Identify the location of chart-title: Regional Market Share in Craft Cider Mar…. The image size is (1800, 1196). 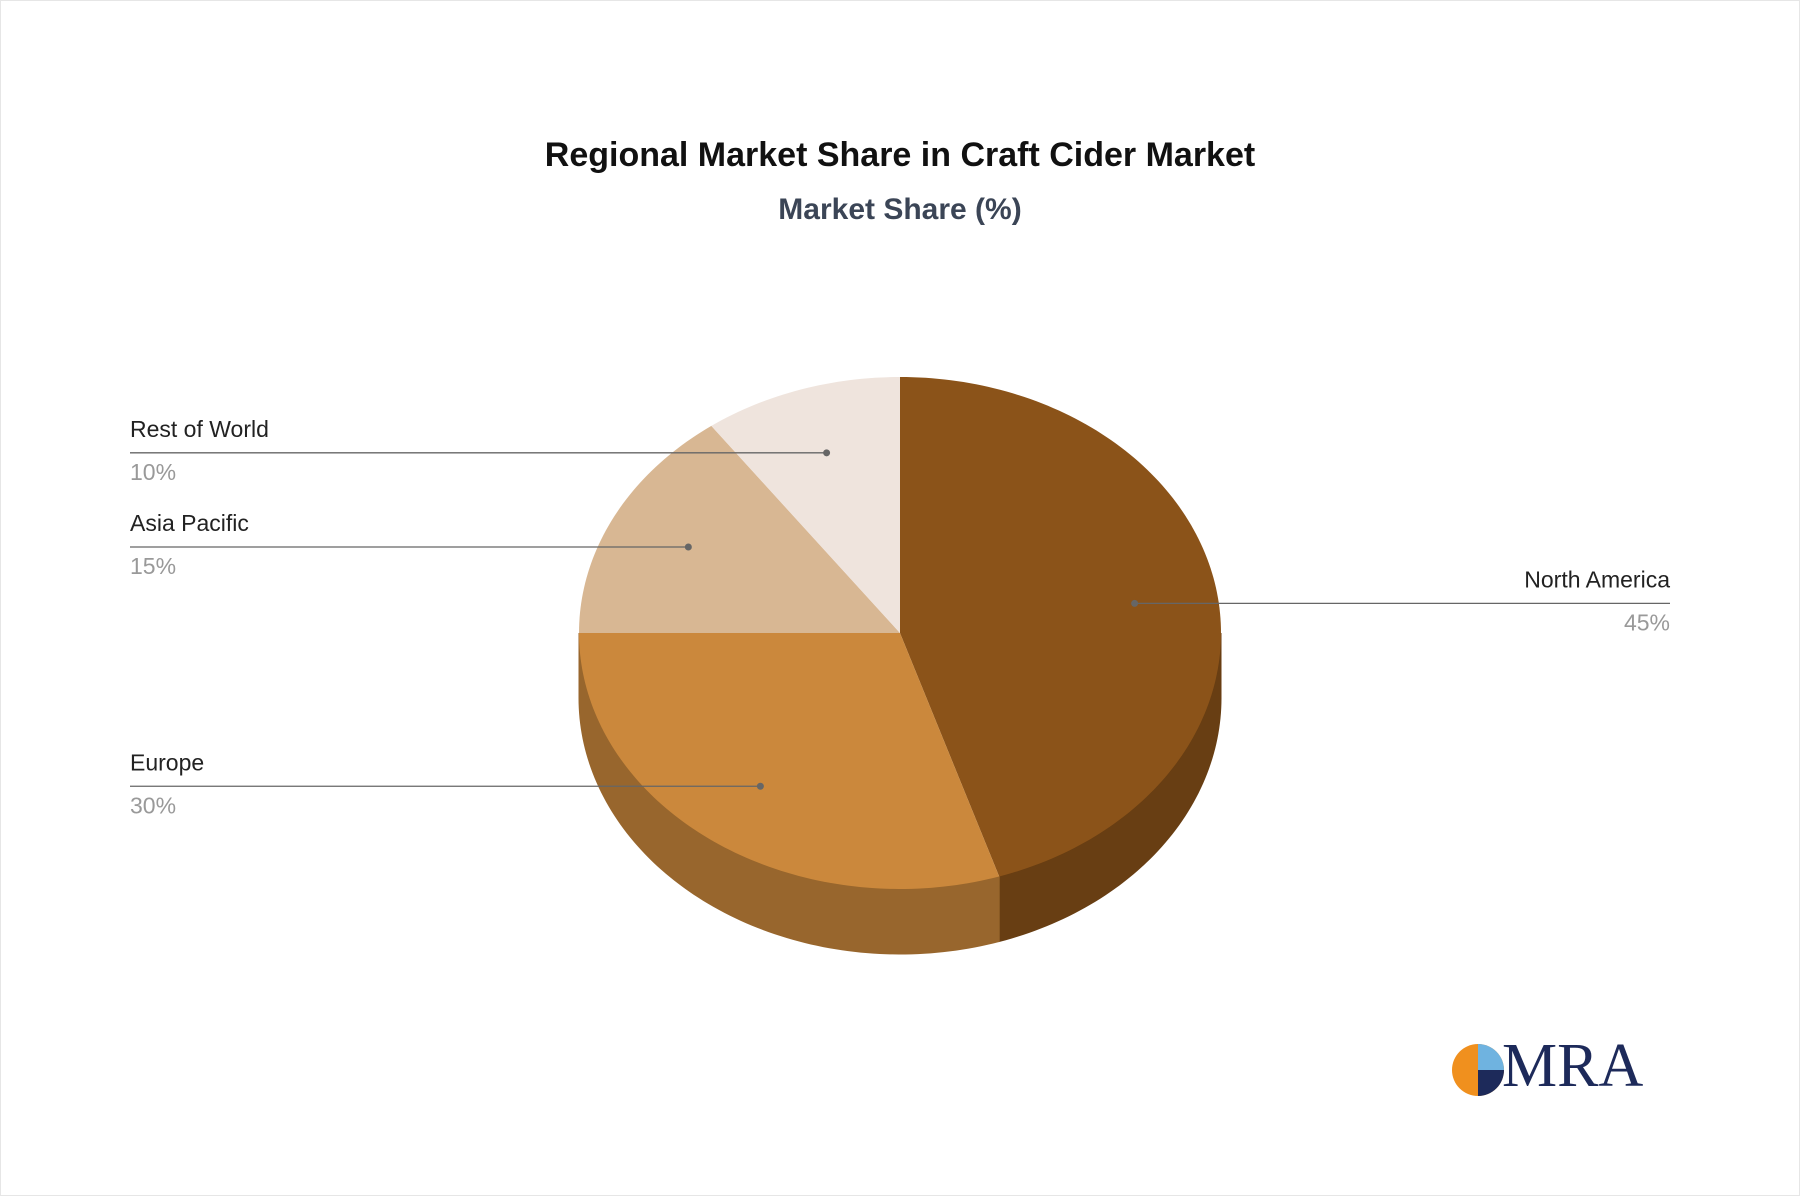
(900, 155).